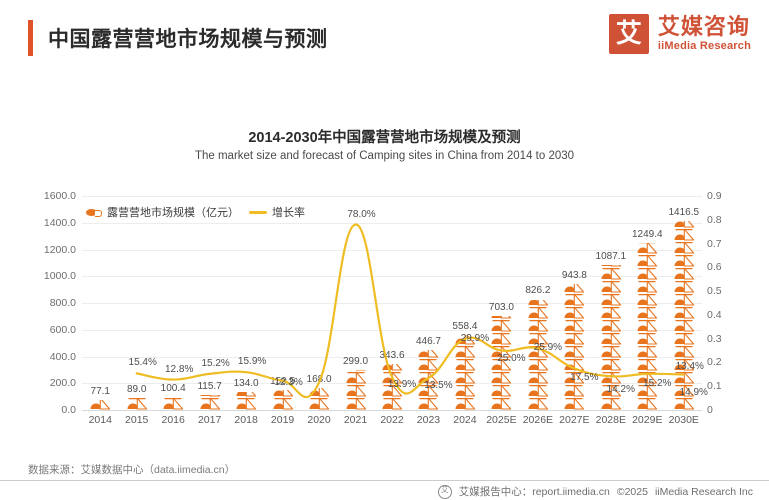 This screenshot has height=500, width=769. I want to click on x-axis-tick: 2026E, so click(538, 420).